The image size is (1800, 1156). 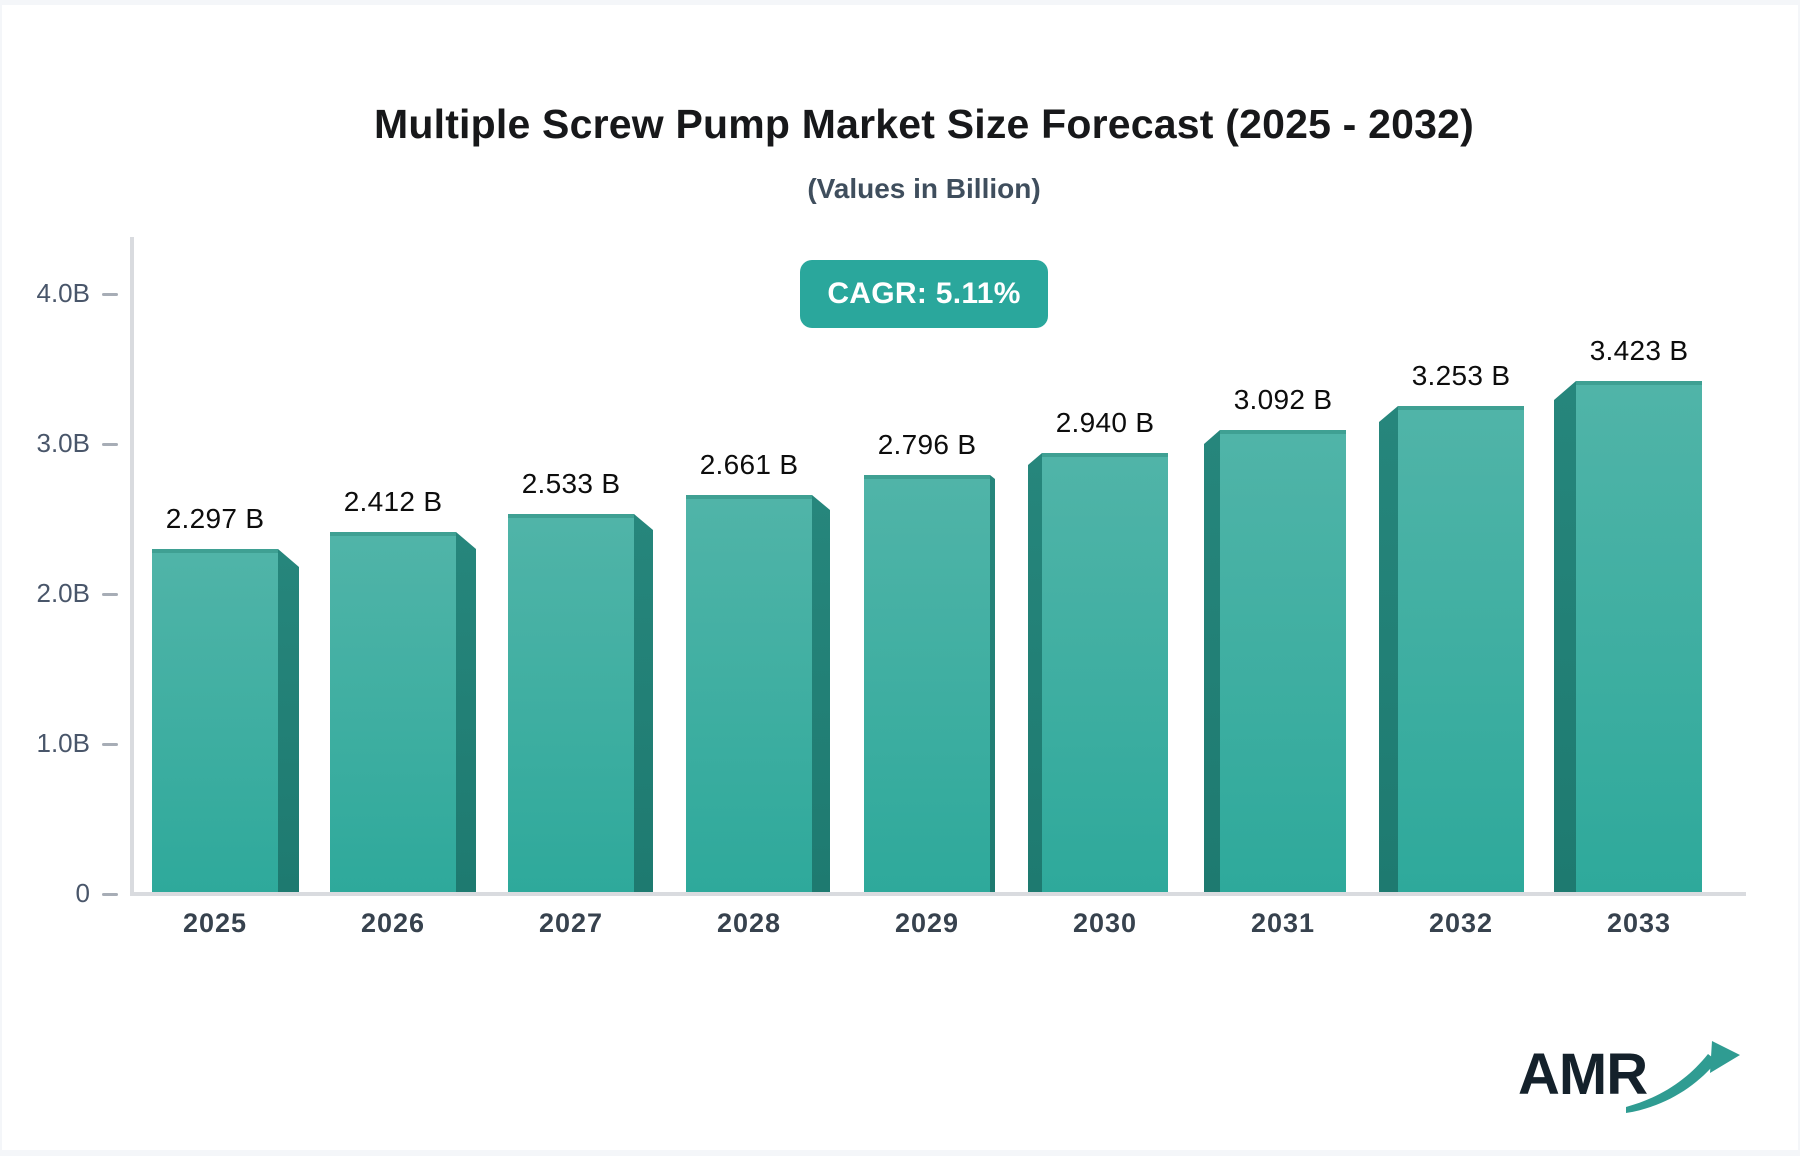 What do you see at coordinates (992, 684) in the screenshot?
I see `bar-side-face-2029` at bounding box center [992, 684].